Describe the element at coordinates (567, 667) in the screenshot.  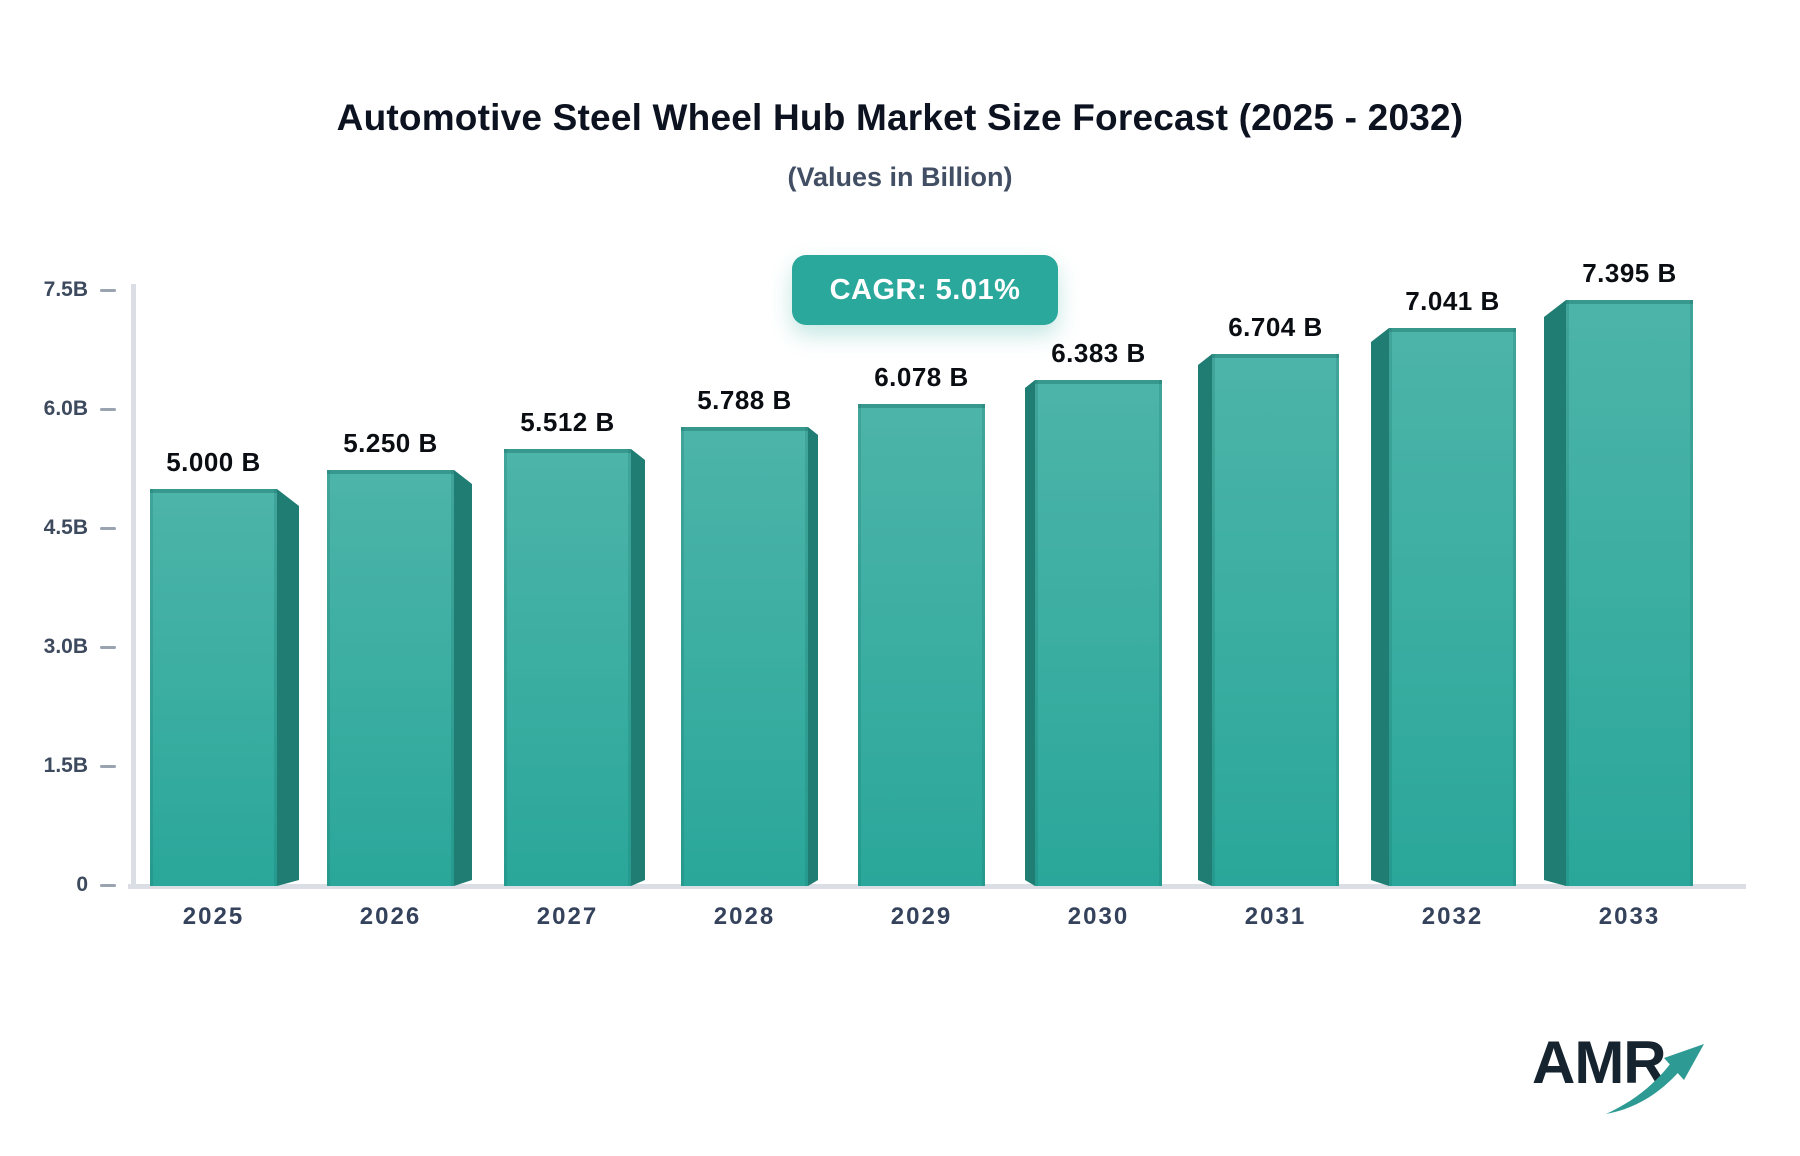
I see `bar-2027` at that location.